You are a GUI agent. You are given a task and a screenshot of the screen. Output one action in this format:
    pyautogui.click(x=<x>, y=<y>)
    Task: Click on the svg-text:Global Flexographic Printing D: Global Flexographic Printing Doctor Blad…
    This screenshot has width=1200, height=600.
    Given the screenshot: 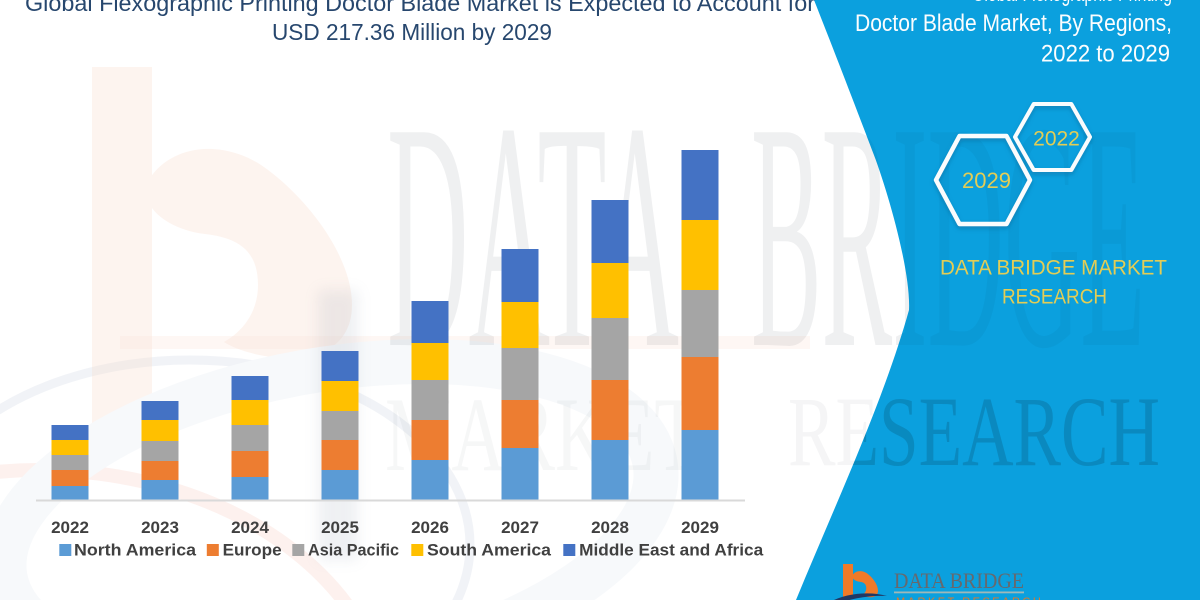 What is the action you would take?
    pyautogui.click(x=420, y=8)
    